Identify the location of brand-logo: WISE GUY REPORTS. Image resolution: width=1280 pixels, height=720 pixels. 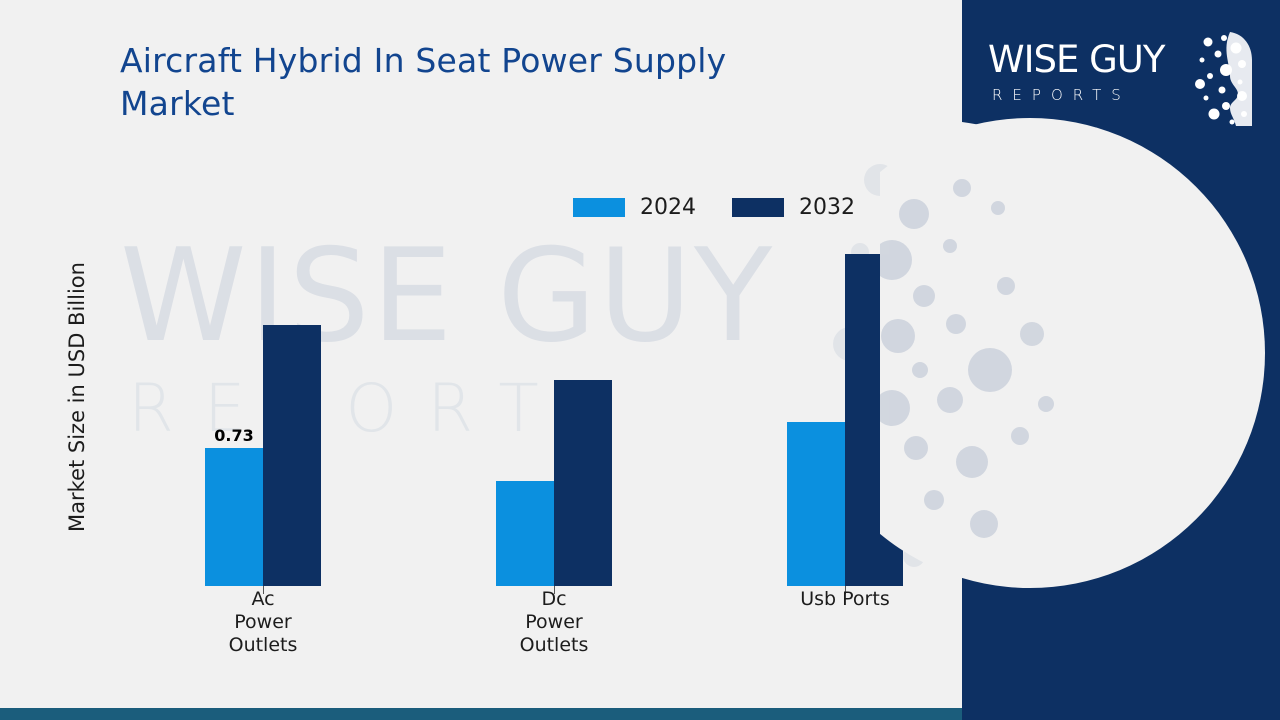
(1120, 79).